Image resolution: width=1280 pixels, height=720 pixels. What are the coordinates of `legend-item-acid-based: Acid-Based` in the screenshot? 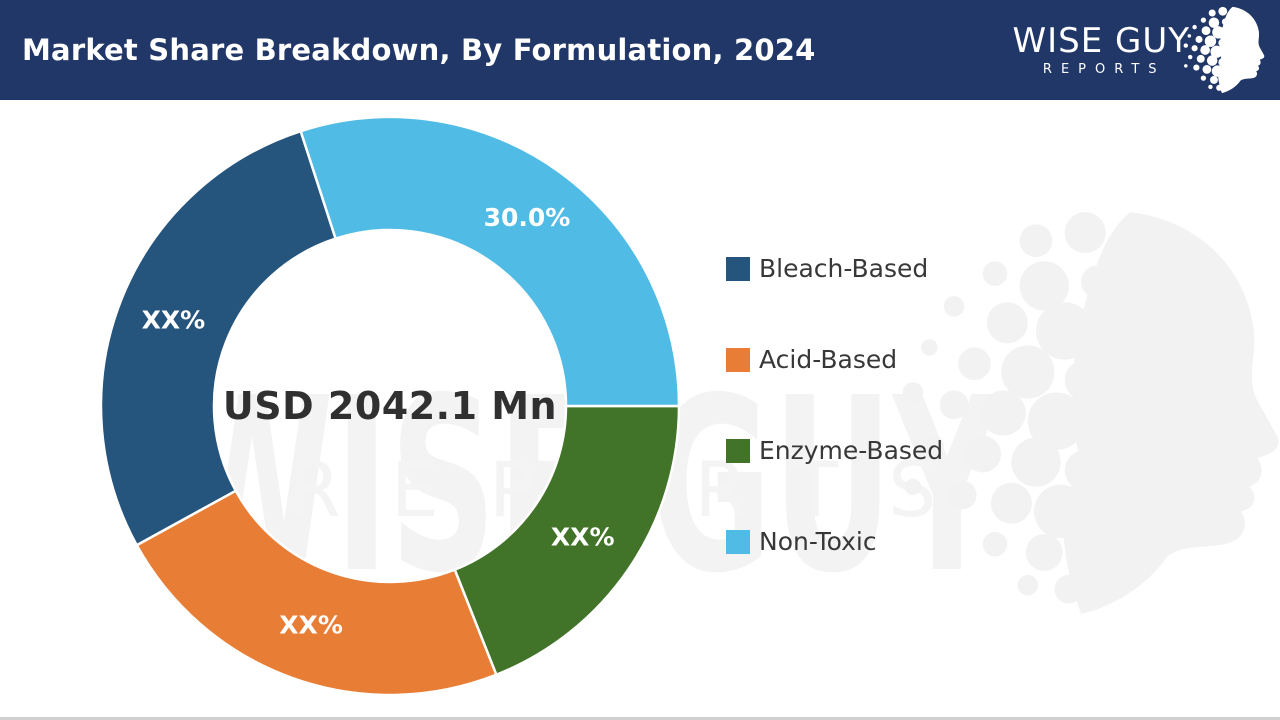 It's located at (834, 359).